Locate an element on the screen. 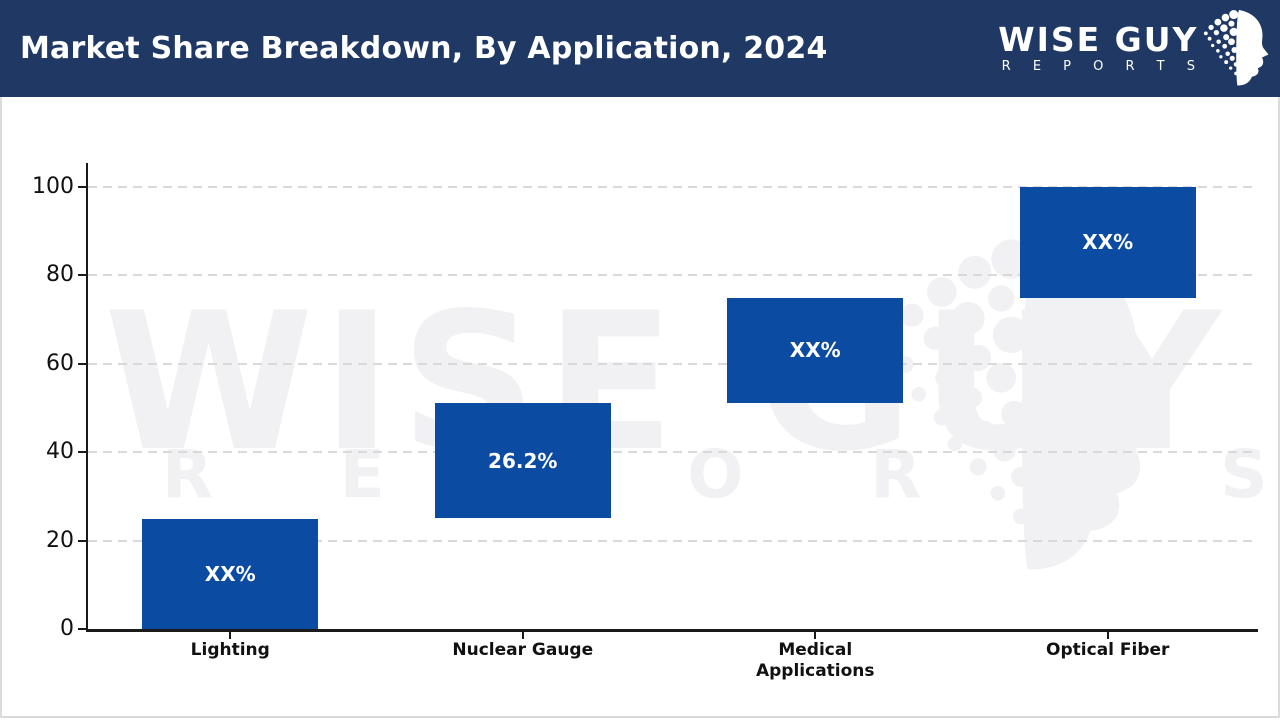 The height and width of the screenshot is (720, 1280). bar-segment-lighting is located at coordinates (230, 573).